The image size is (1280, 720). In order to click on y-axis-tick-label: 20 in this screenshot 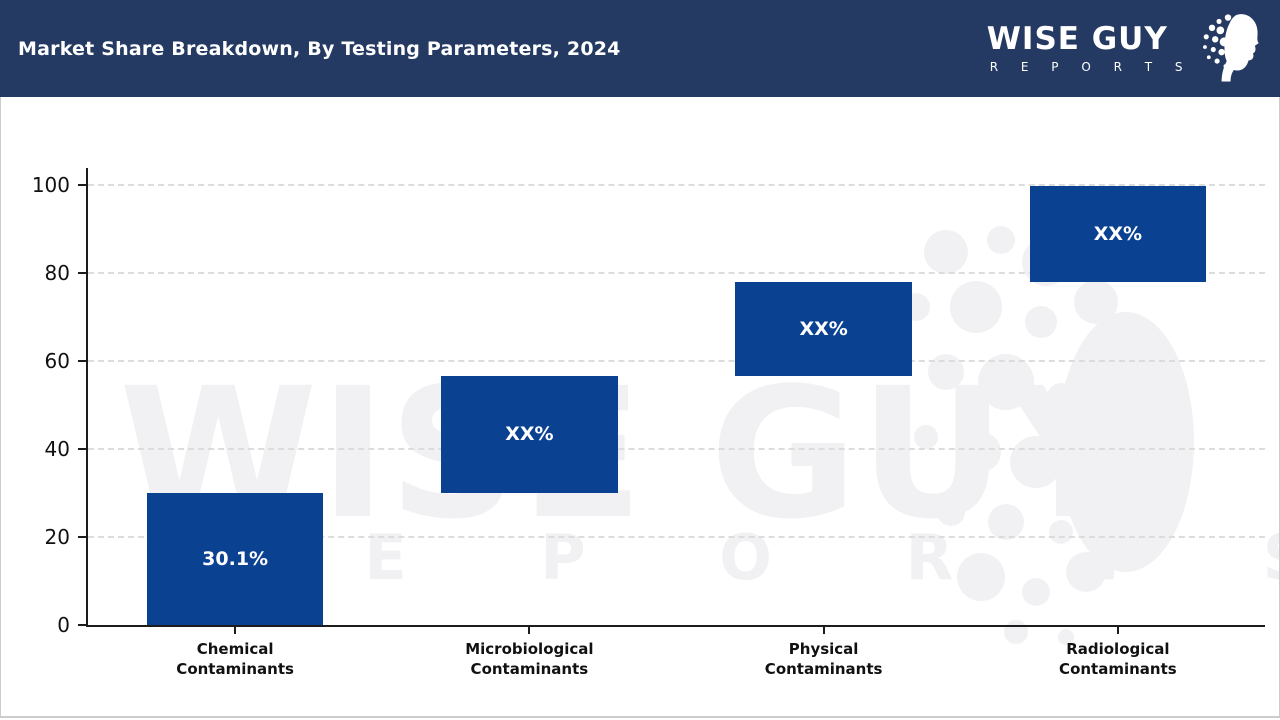, I will do `click(57, 537)`.